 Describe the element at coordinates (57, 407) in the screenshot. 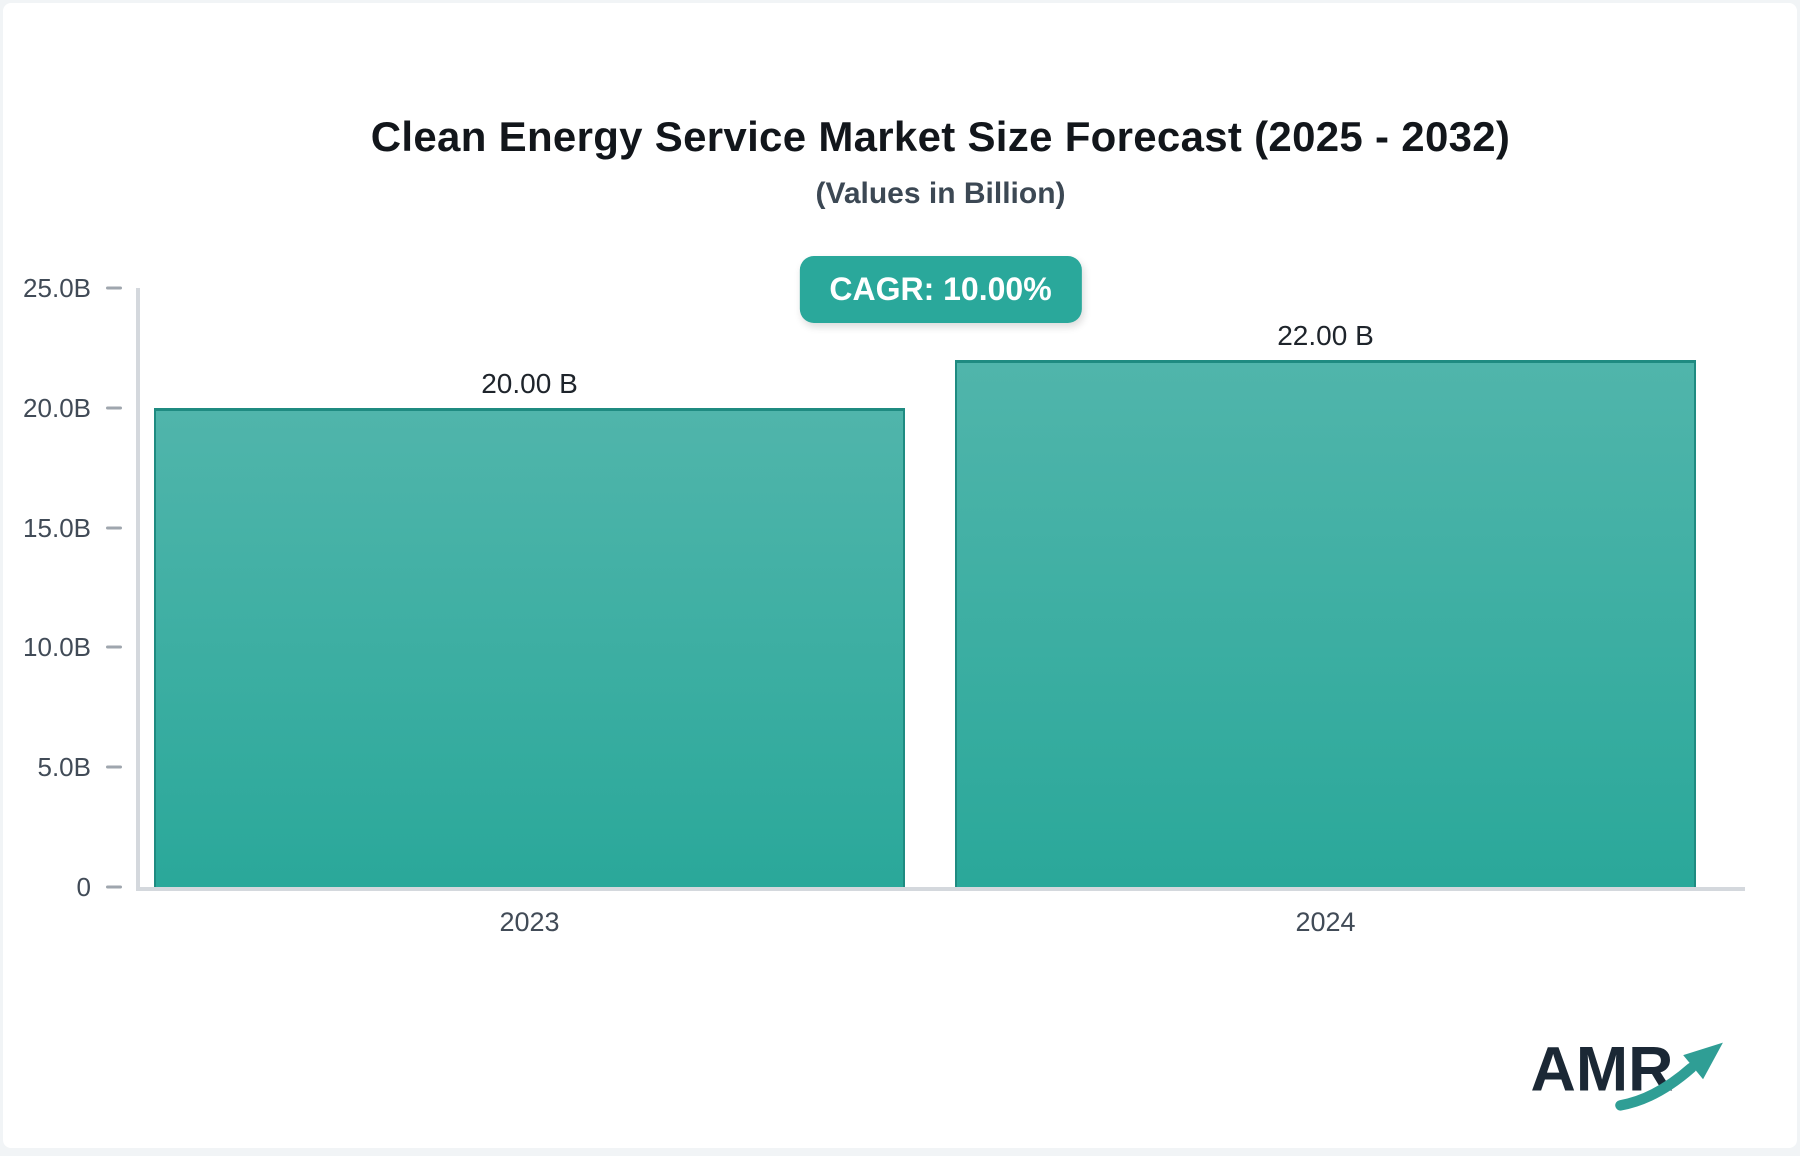

I see `y-tick-label: 20.0B` at that location.